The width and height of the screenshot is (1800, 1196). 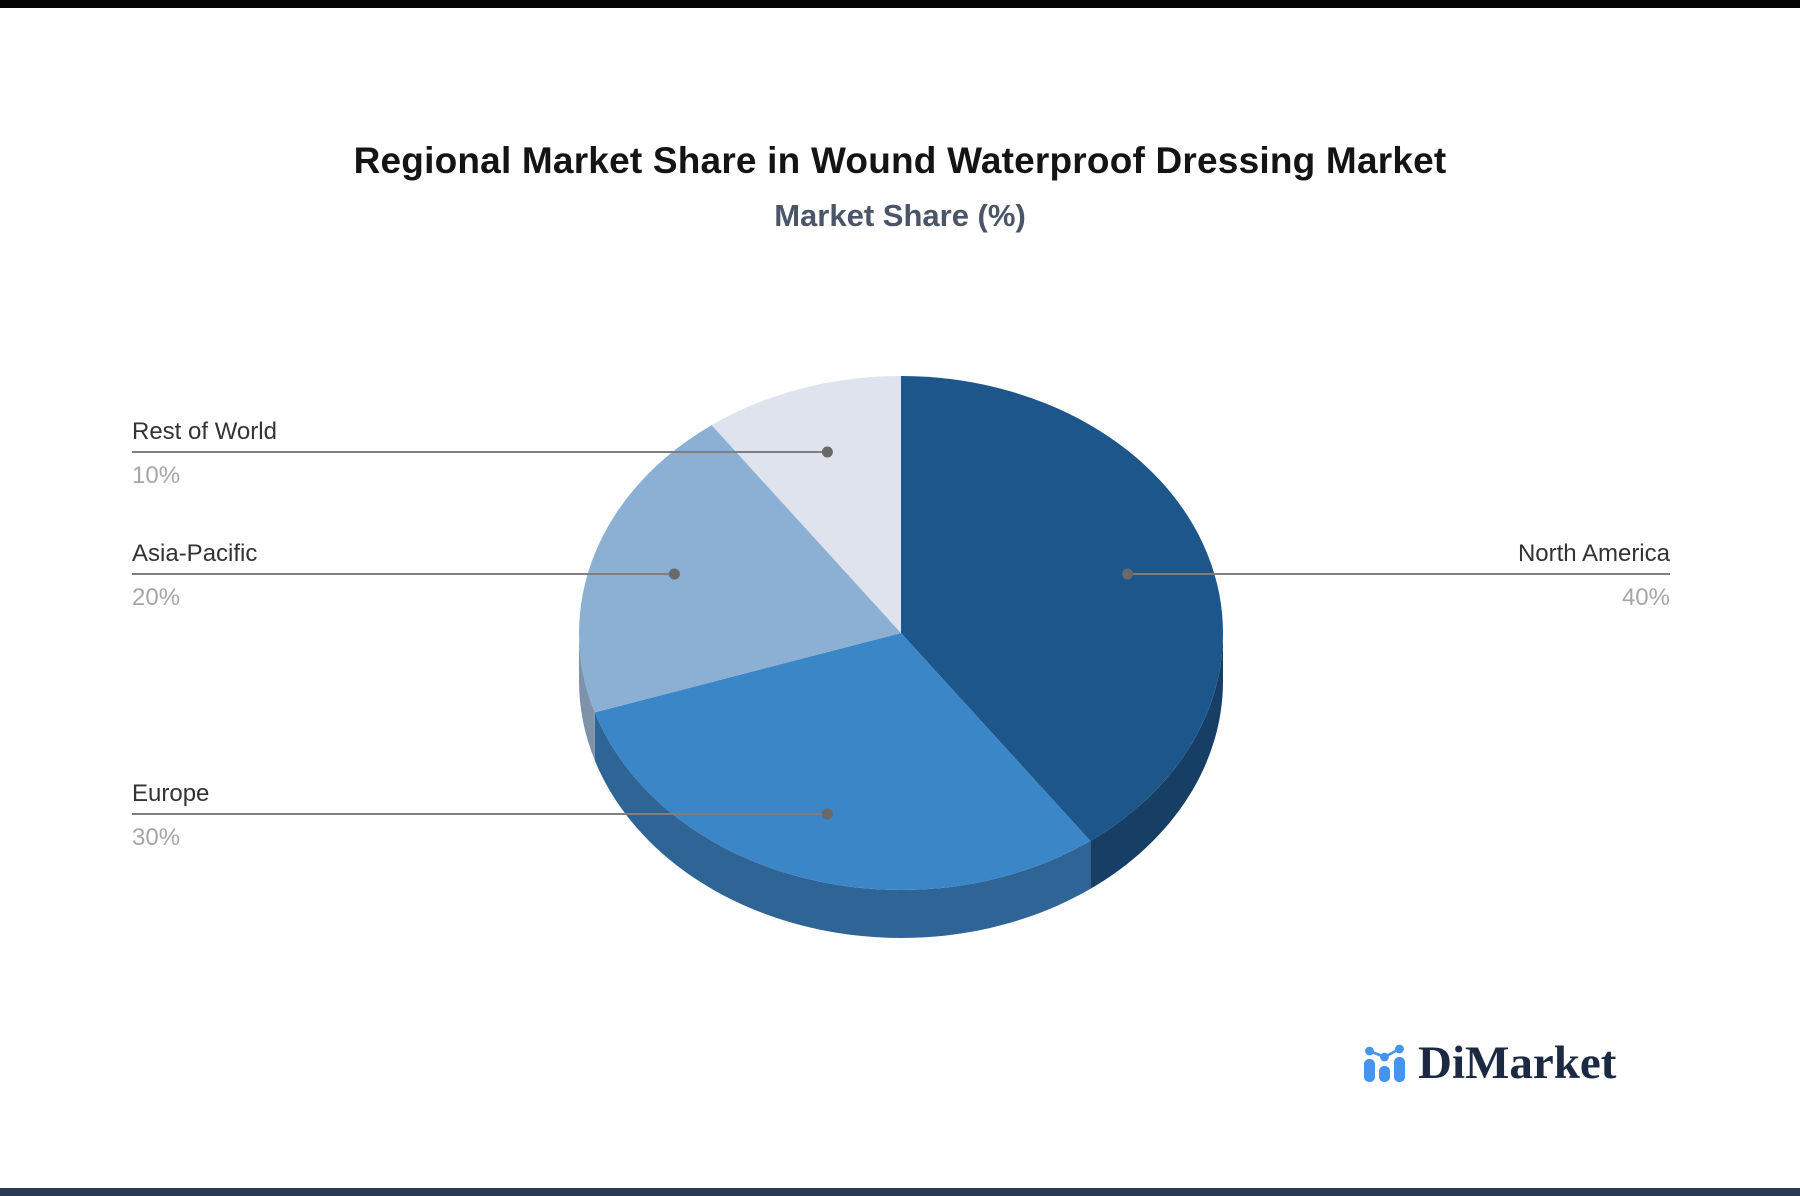 What do you see at coordinates (842, 825) in the screenshot?
I see `pie-slice-side-europe` at bounding box center [842, 825].